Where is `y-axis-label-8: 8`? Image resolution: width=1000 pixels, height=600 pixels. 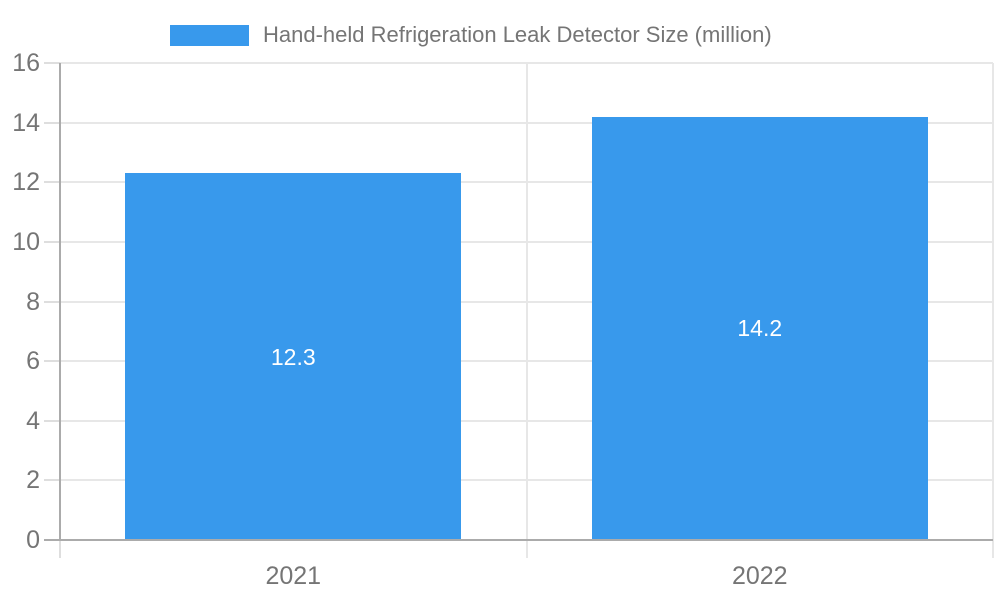 y-axis-label-8: 8 is located at coordinates (33, 301).